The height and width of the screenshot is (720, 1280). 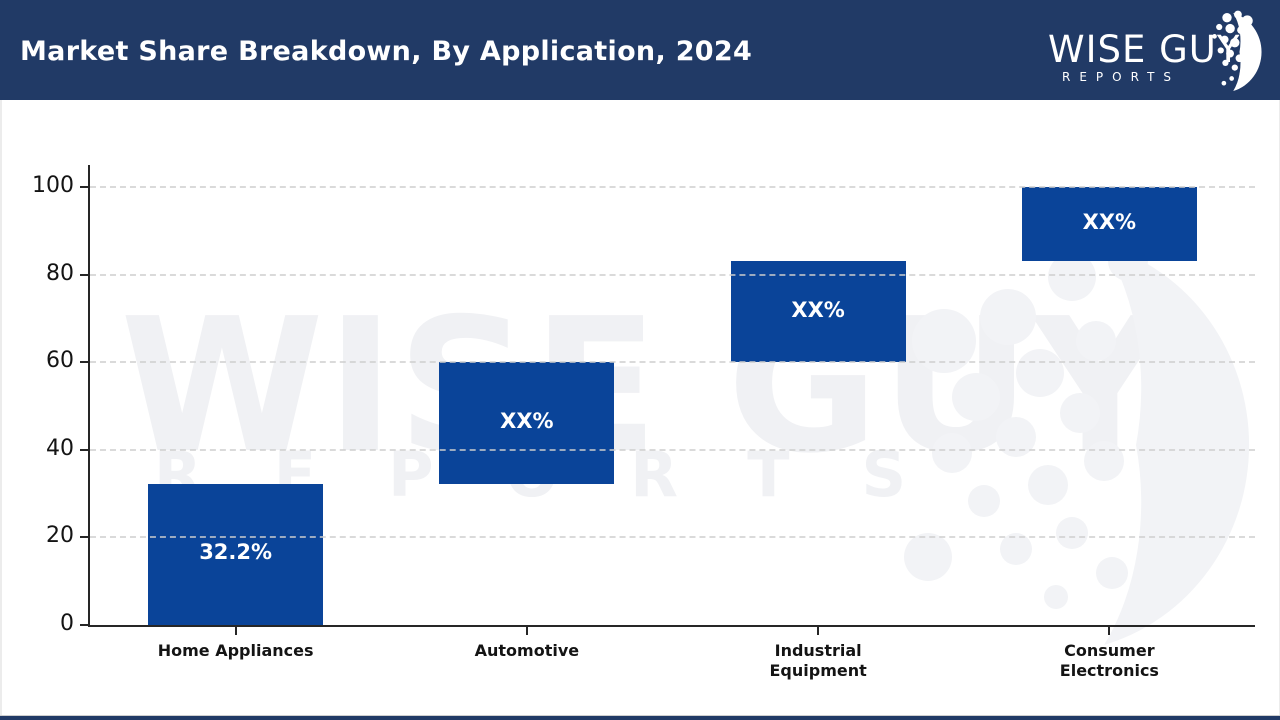 What do you see at coordinates (818, 650) in the screenshot?
I see `x-axis-label-line: Industrial` at bounding box center [818, 650].